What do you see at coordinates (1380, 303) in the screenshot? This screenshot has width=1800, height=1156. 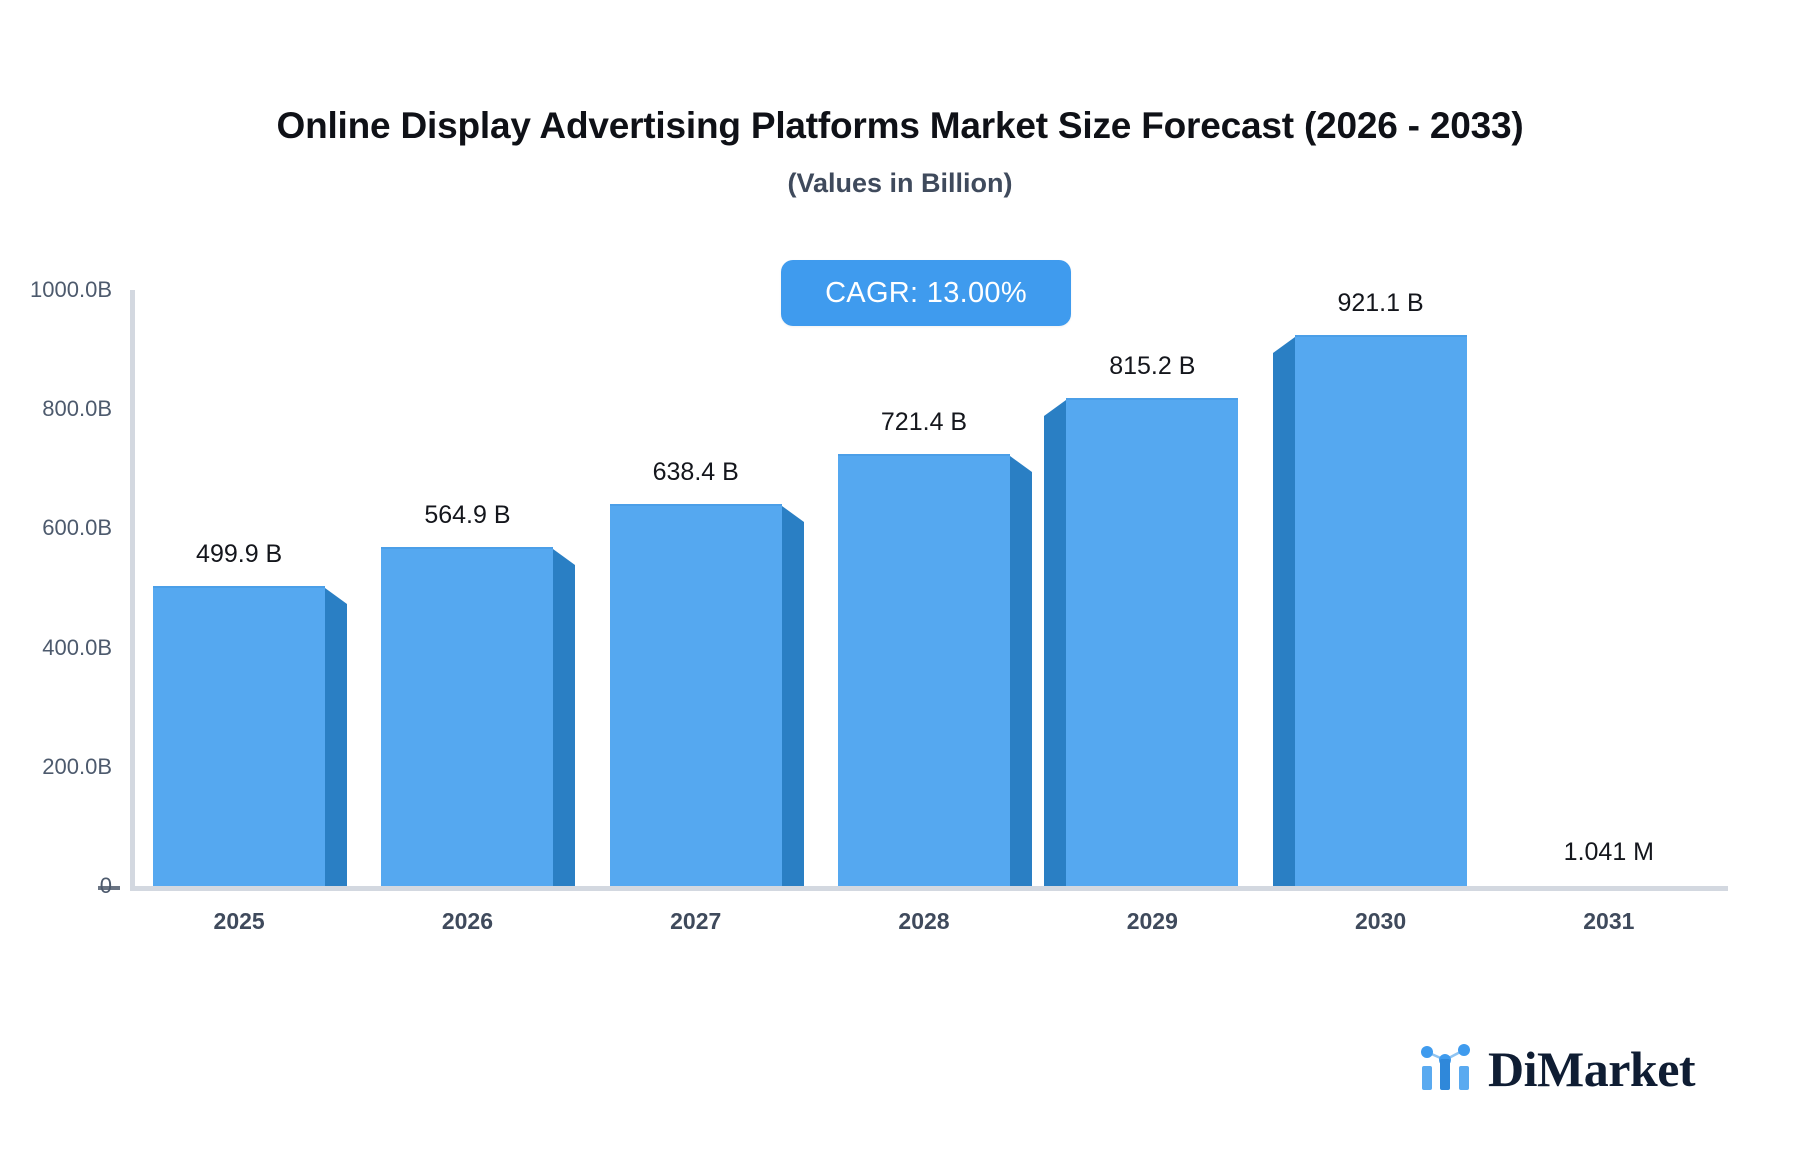 I see `bar-value-label: 921.1 B` at bounding box center [1380, 303].